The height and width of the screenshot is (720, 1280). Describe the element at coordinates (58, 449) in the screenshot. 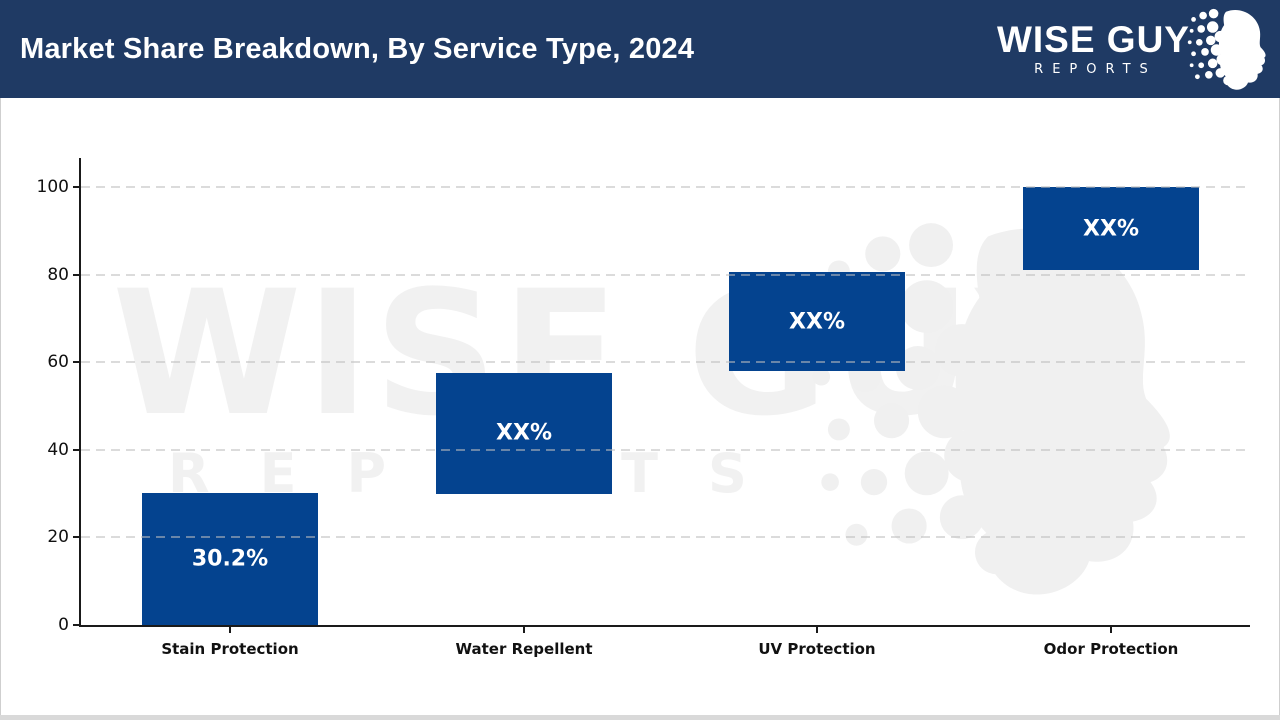

I see `y-tick-label: 40` at that location.